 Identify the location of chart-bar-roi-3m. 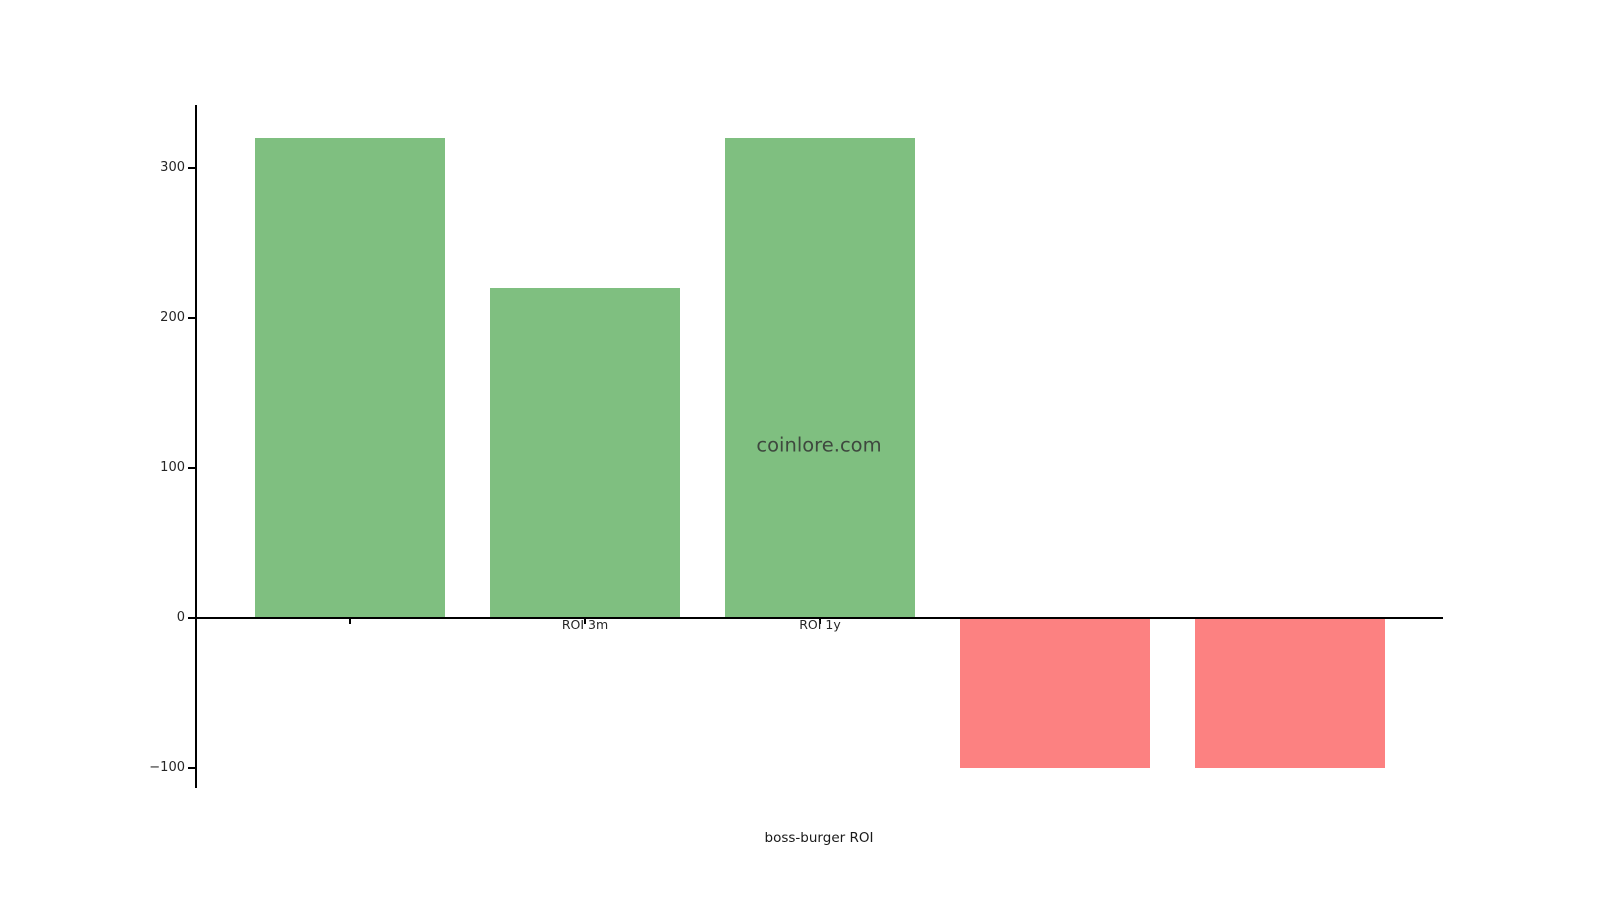
(585, 453).